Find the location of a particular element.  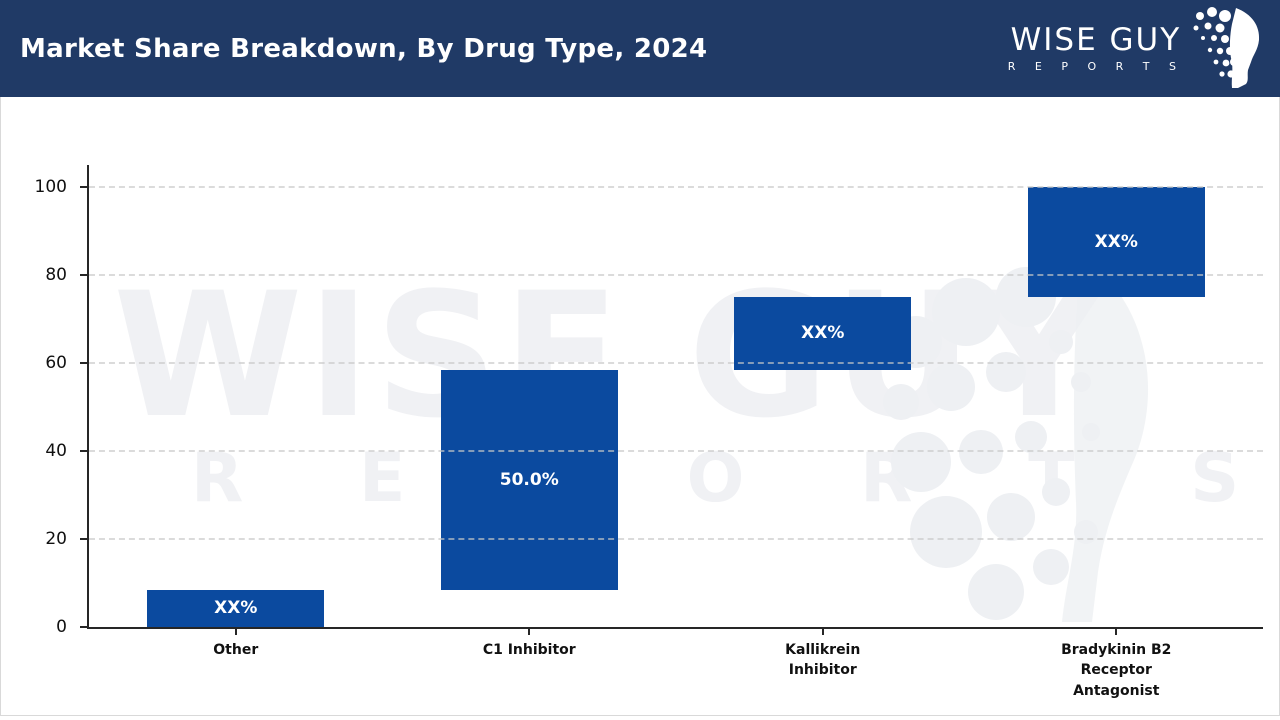

bar-kallikrein-inhibitor: XX% is located at coordinates (823, 333).